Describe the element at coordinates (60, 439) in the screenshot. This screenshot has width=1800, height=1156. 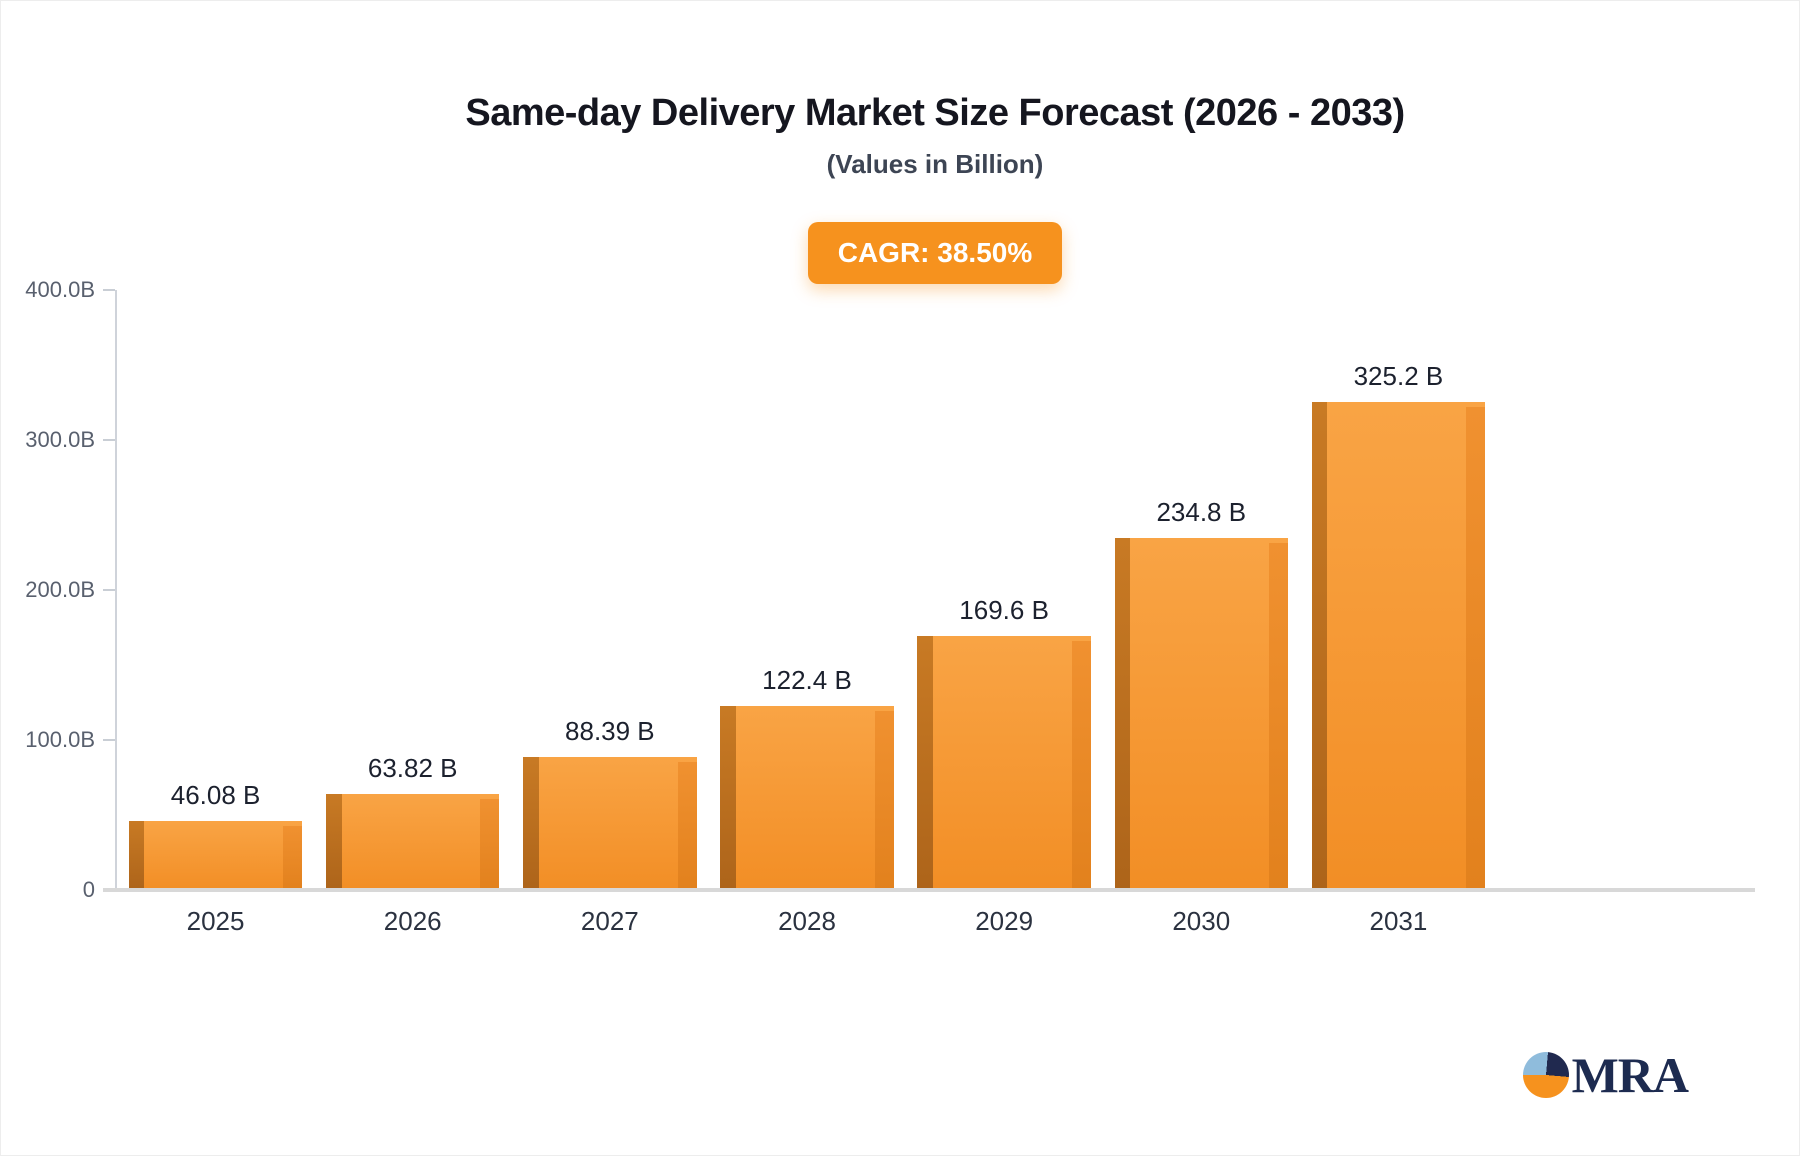
I see `y-axis-label: 300.0B` at that location.